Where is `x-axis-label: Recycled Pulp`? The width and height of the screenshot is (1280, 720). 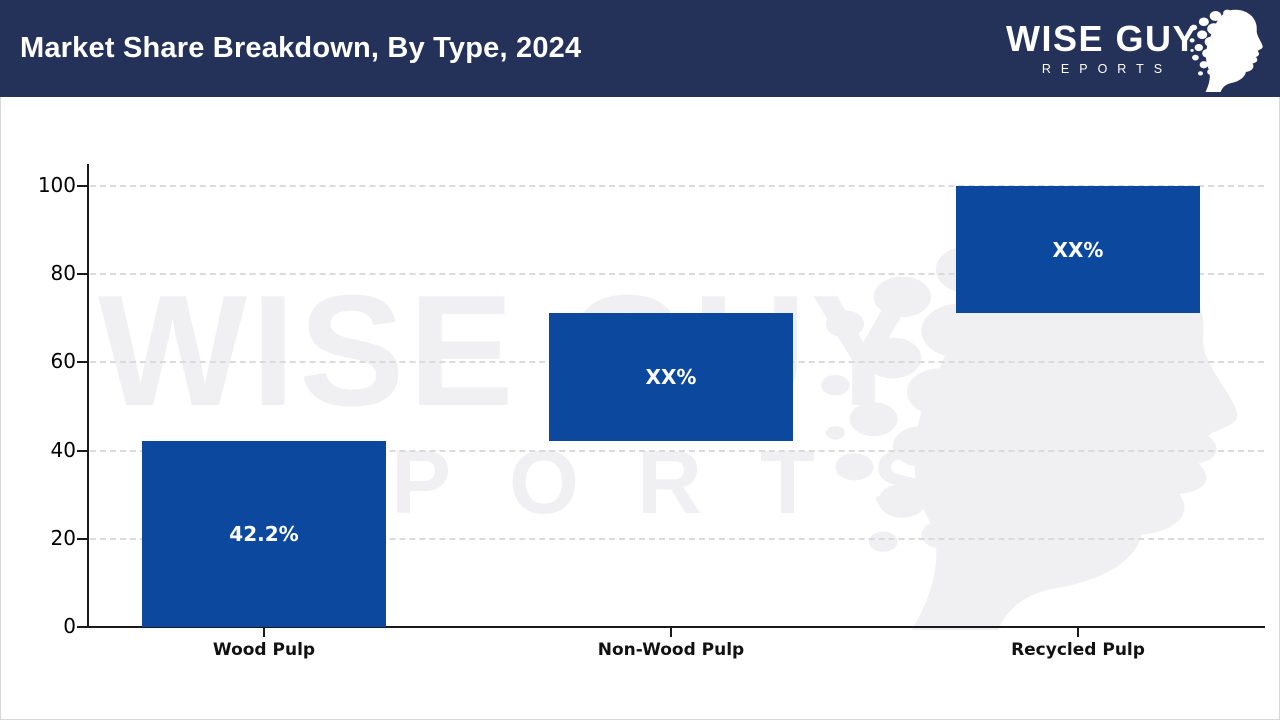
x-axis-label: Recycled Pulp is located at coordinates (1078, 650).